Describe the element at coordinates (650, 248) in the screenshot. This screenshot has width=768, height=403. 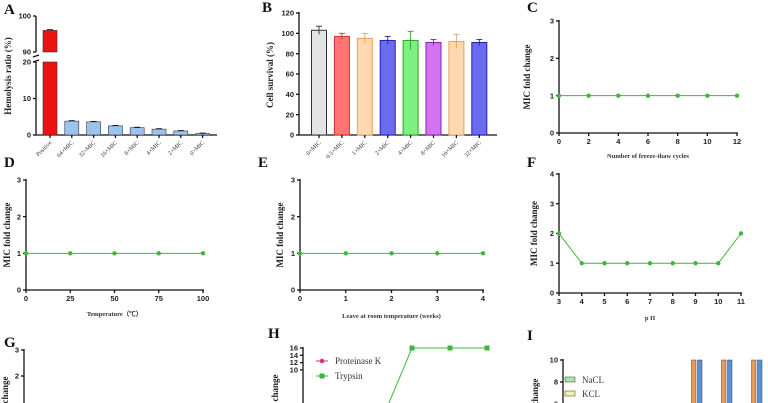
I see `series-line-F` at that location.